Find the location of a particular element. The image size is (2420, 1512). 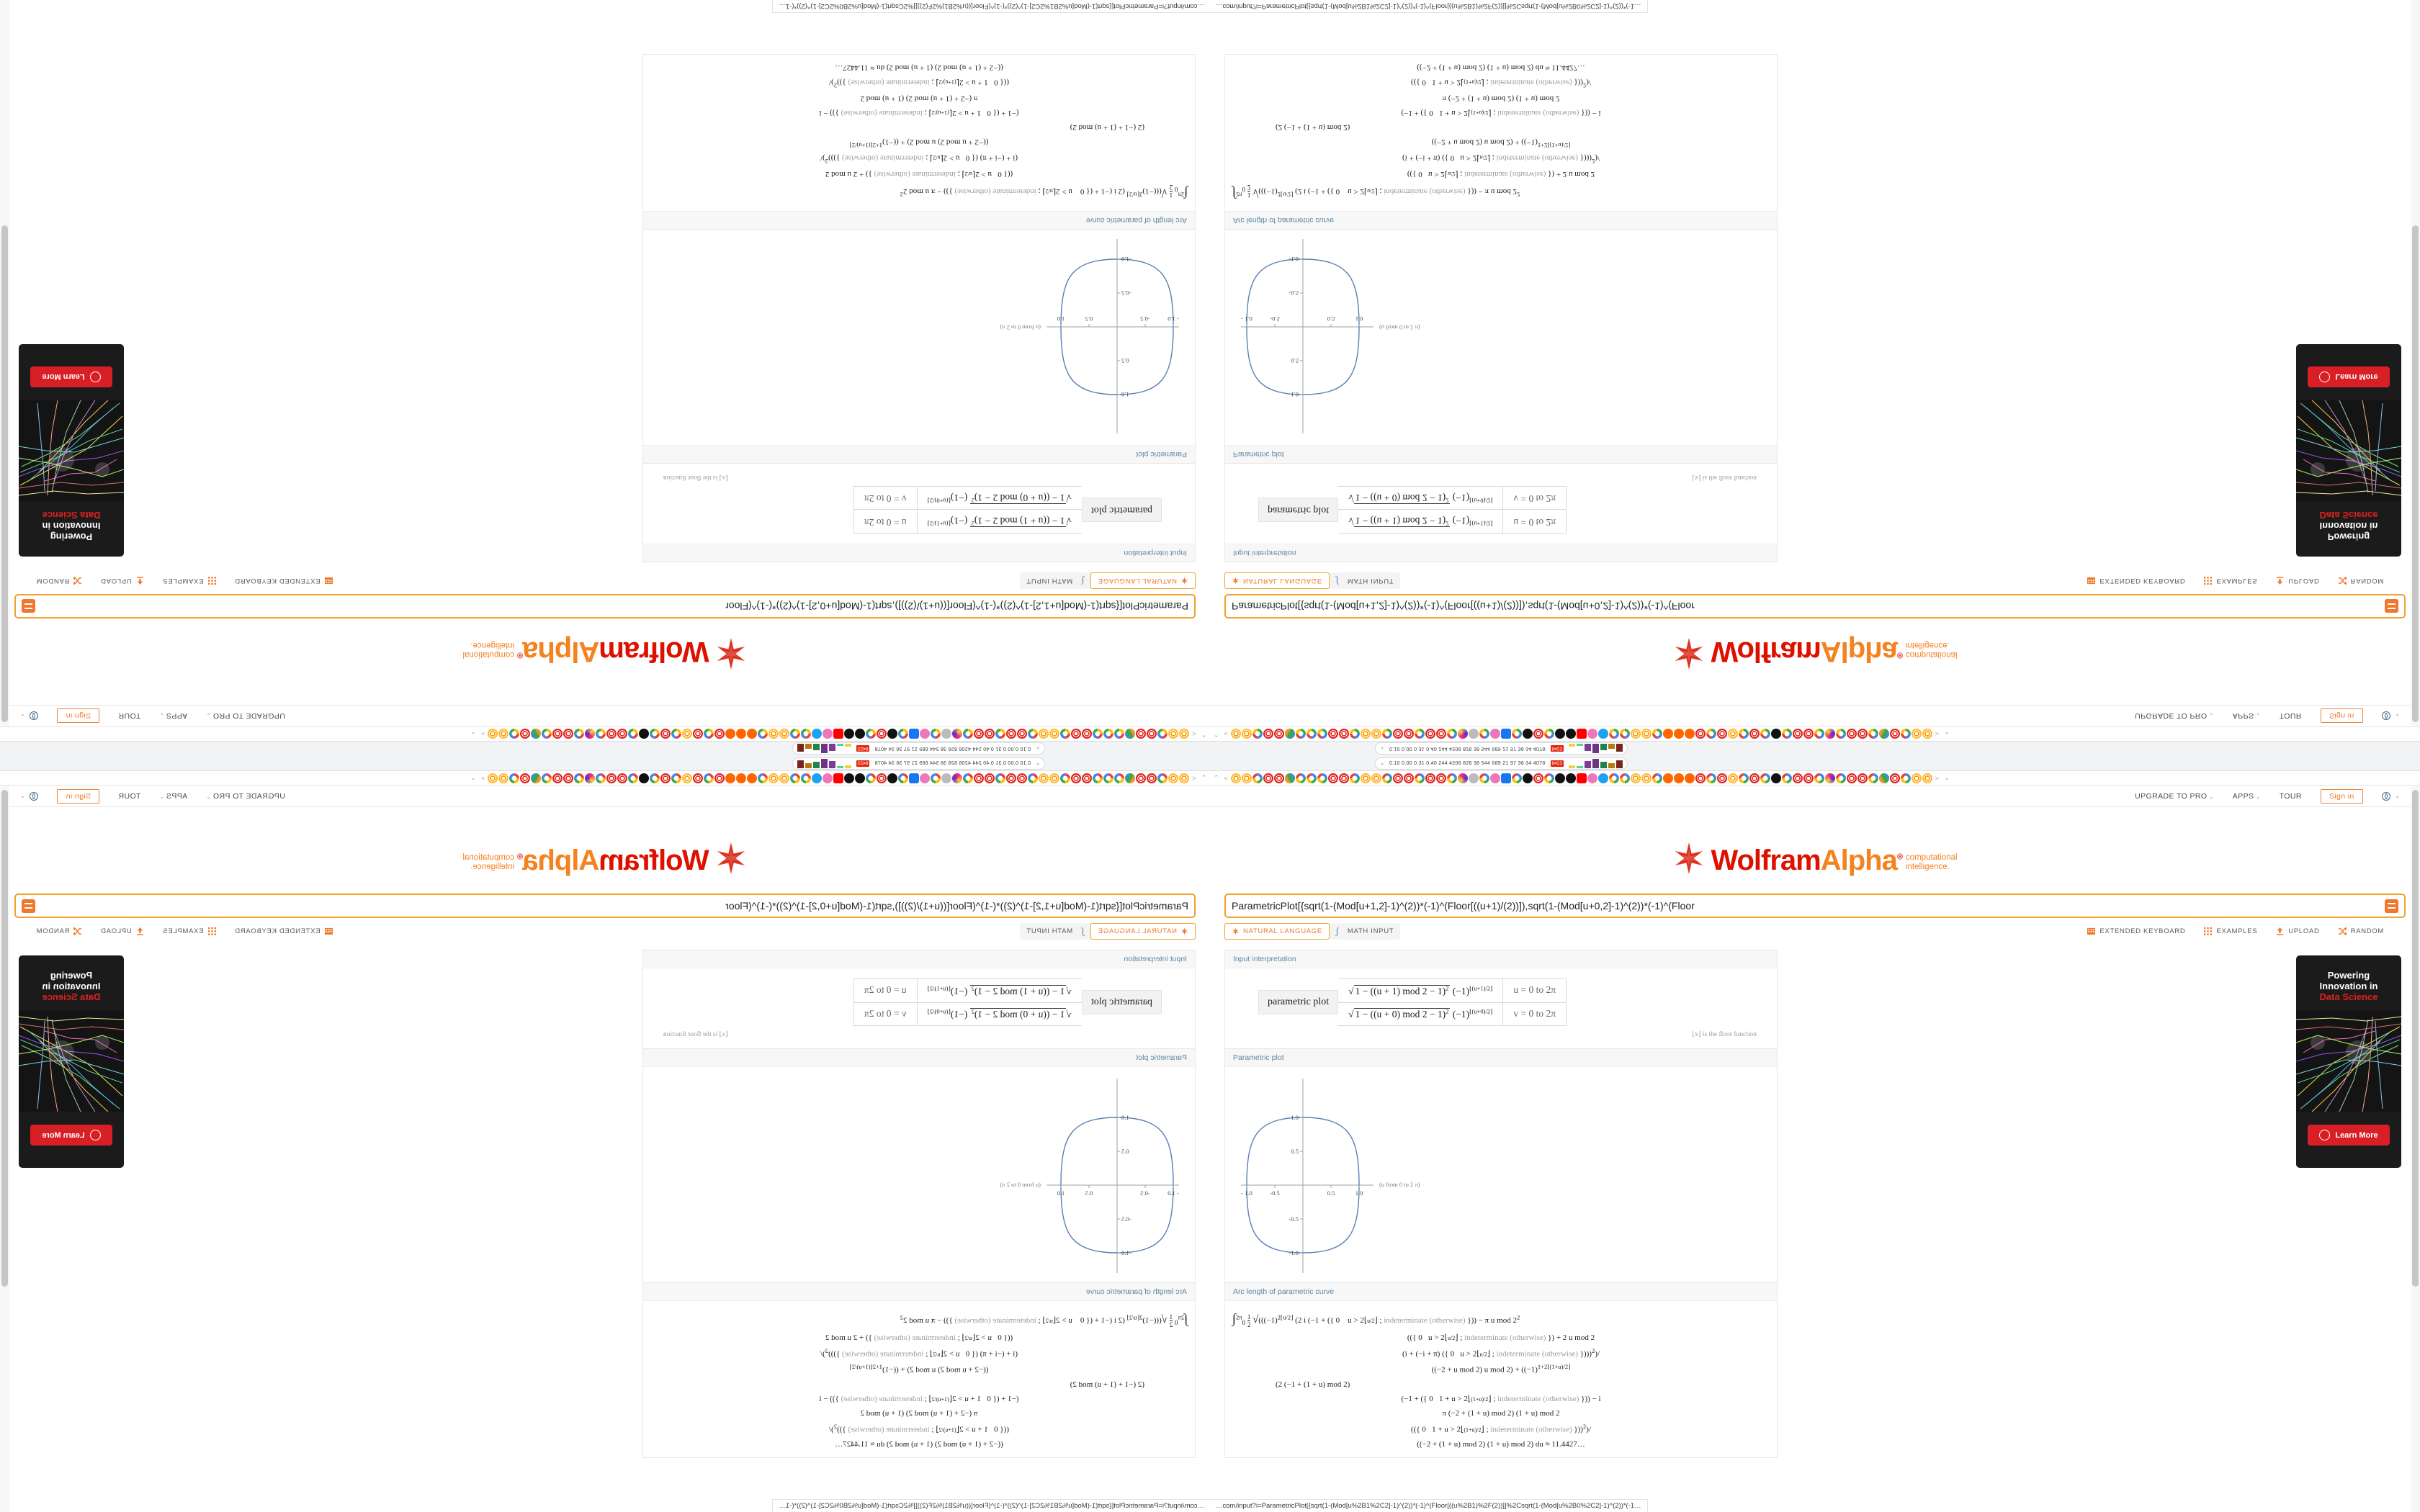

search-input is located at coordinates (1806, 906).